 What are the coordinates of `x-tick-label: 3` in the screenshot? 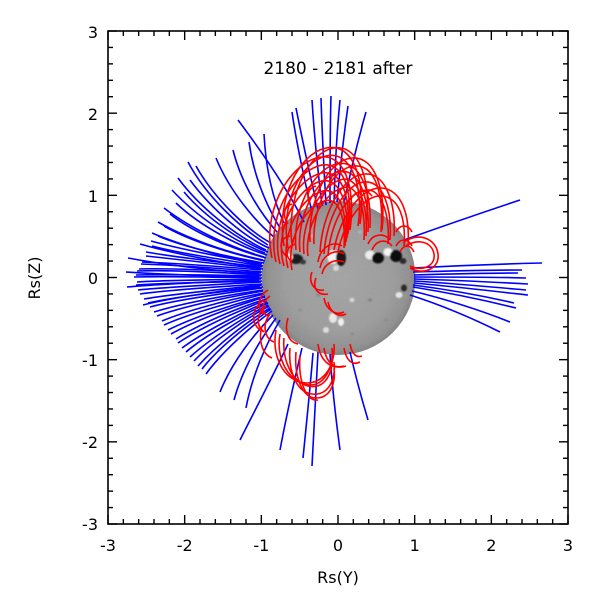 It's located at (568, 545).